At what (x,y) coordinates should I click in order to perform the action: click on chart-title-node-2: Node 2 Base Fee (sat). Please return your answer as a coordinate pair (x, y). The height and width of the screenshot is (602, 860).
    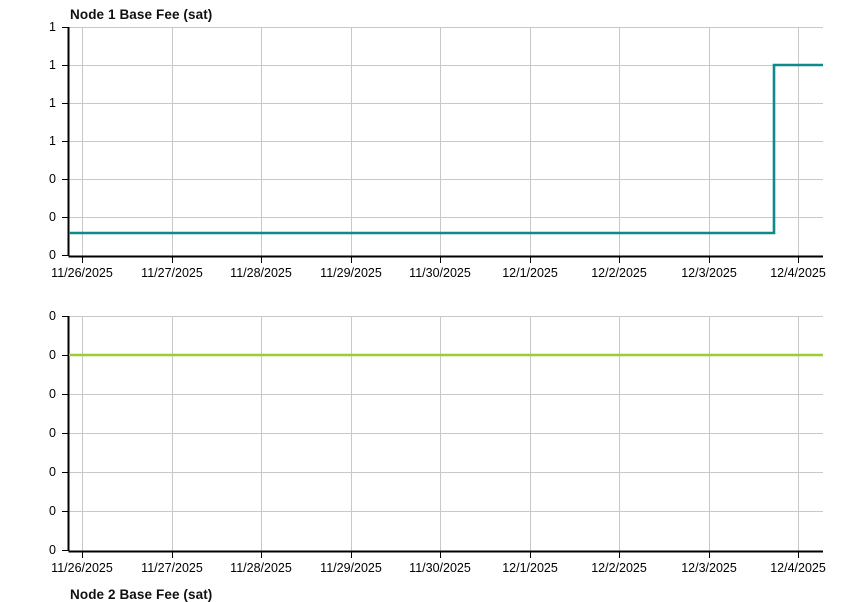
    Looking at the image, I should click on (141, 594).